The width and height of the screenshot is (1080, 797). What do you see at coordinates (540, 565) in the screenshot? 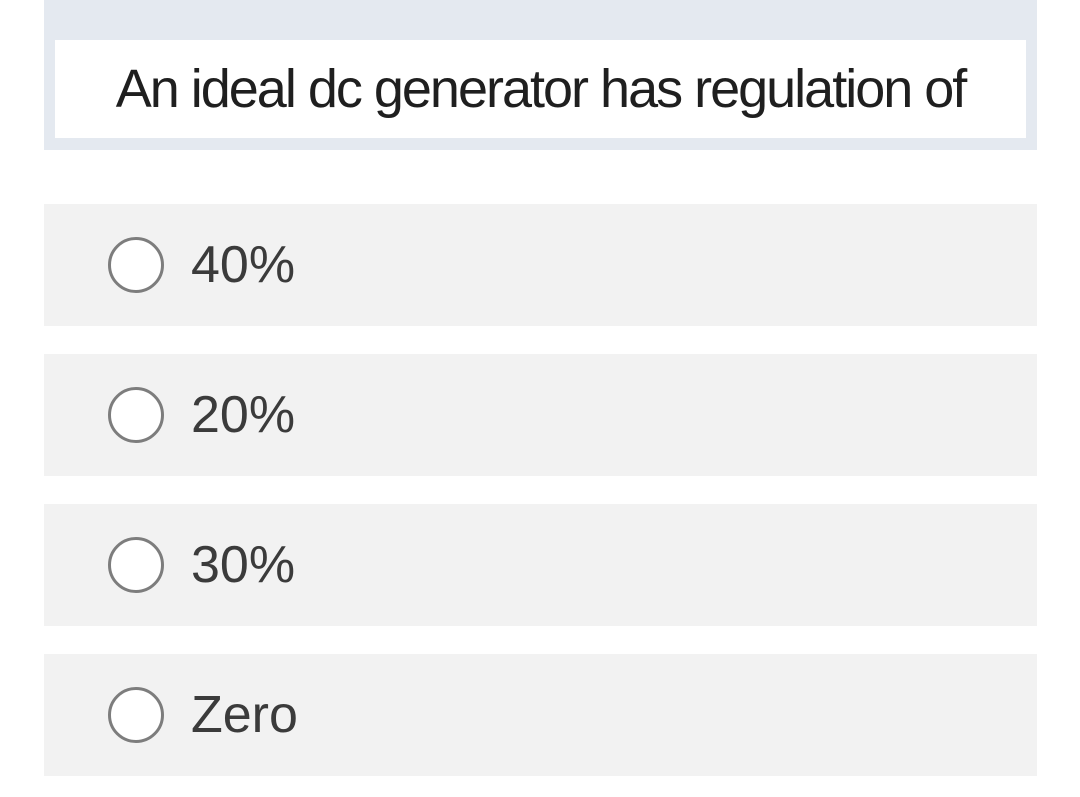
I see `answer-option-3: 30%` at bounding box center [540, 565].